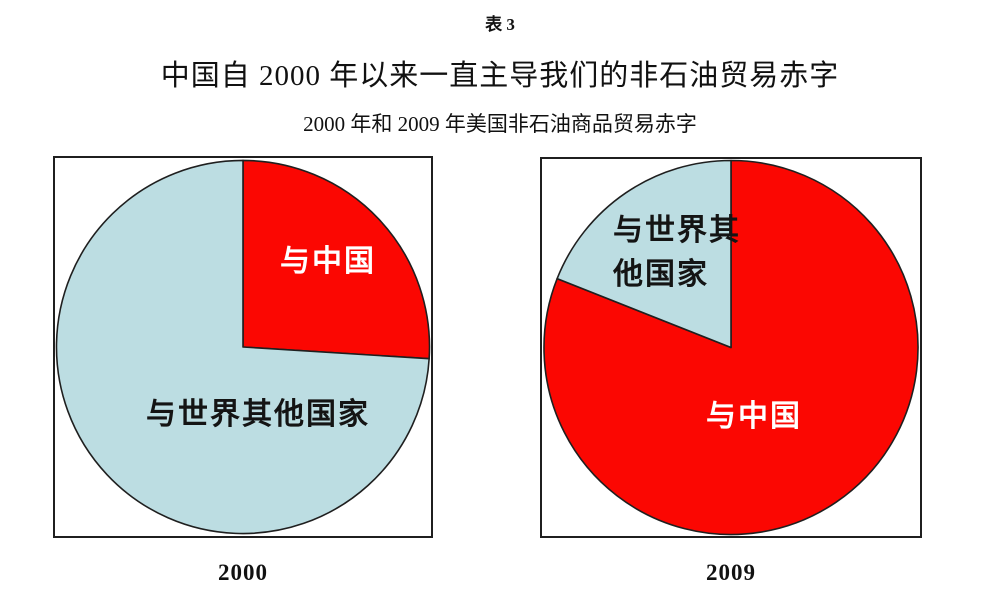  I want to click on table-number-label: 表 3, so click(500, 24).